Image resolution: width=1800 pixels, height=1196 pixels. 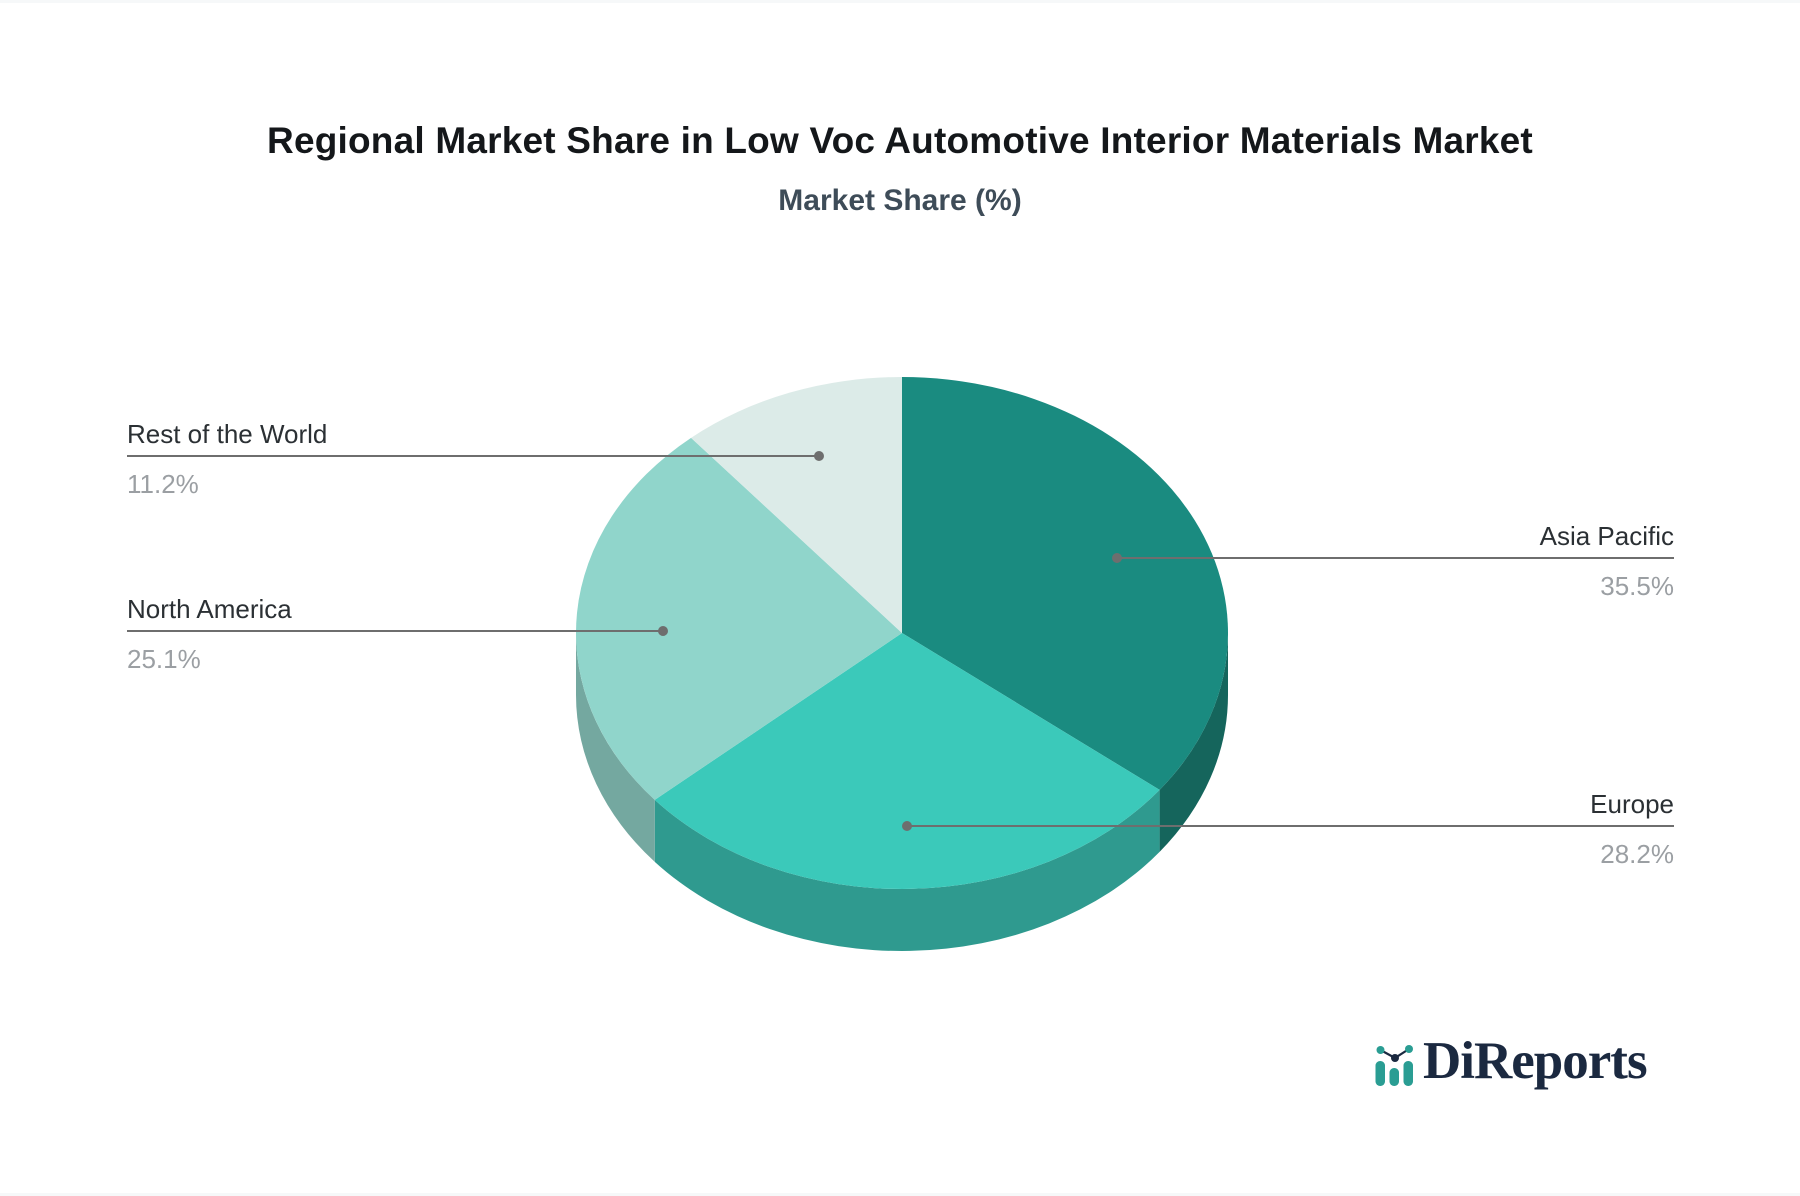 I want to click on leader-dot-europe, so click(x=907, y=826).